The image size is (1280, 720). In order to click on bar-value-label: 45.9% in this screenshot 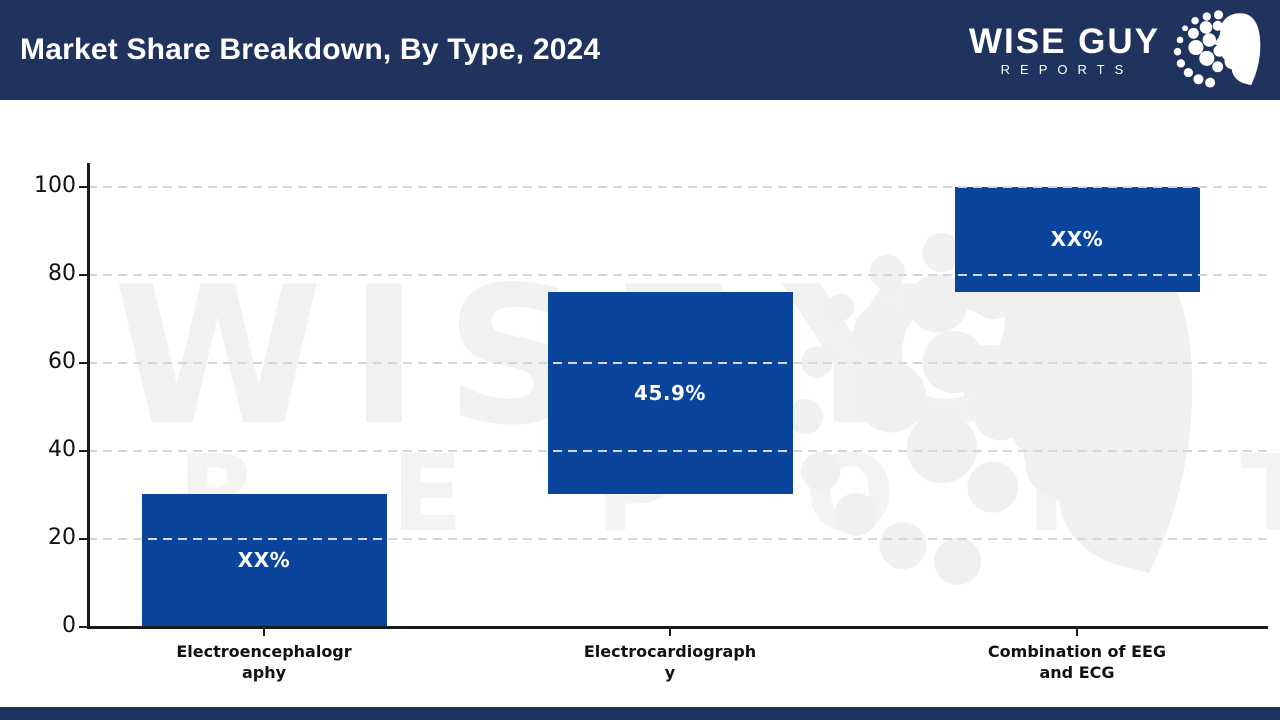, I will do `click(670, 392)`.